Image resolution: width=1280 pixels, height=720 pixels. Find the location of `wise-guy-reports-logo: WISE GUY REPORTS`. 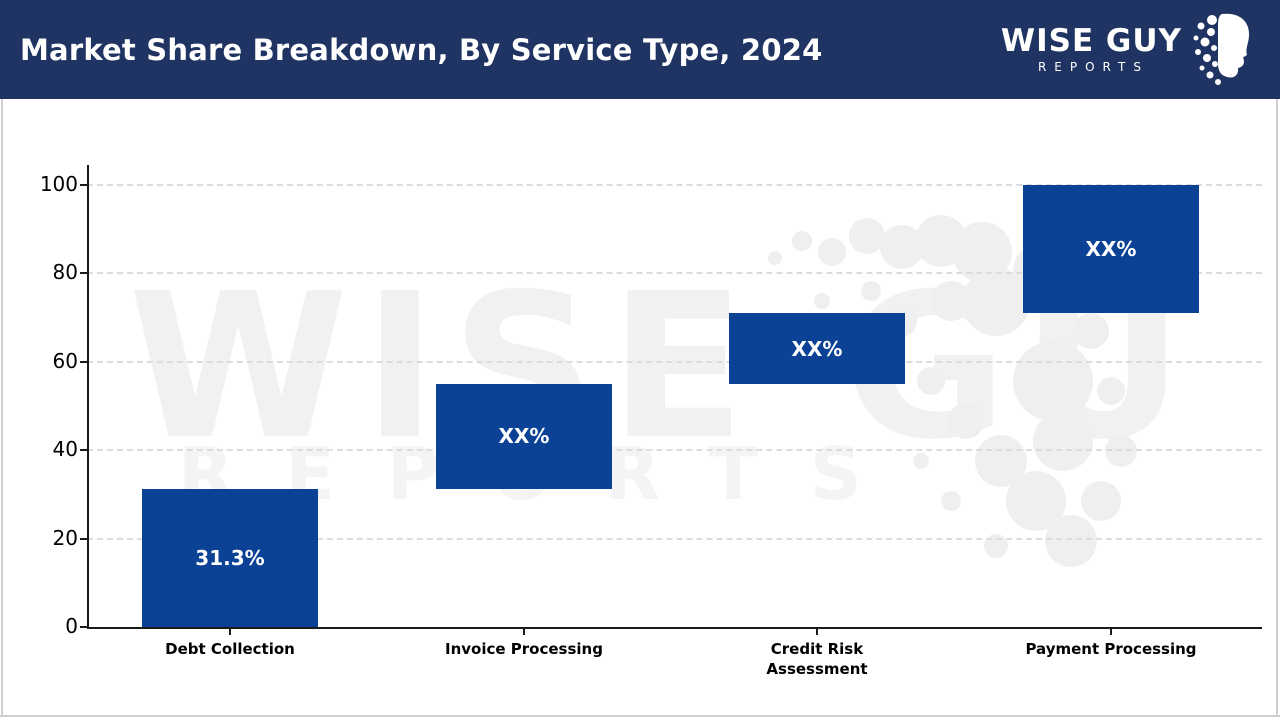

wise-guy-reports-logo: WISE GUY REPORTS is located at coordinates (1127, 50).